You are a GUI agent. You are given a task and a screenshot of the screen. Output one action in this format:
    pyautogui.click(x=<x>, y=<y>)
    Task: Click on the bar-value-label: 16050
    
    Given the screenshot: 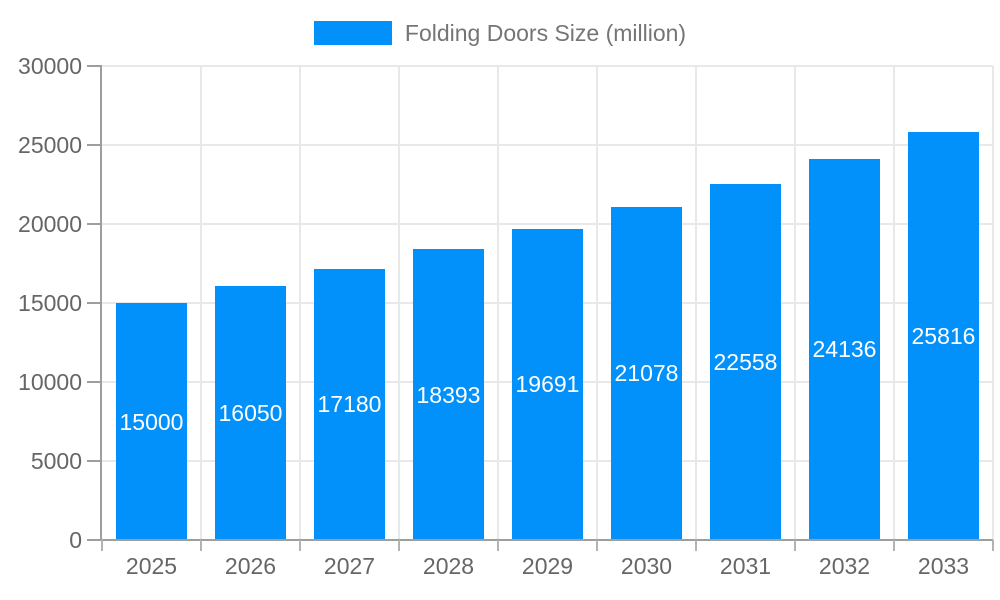 What is the action you would take?
    pyautogui.click(x=250, y=413)
    